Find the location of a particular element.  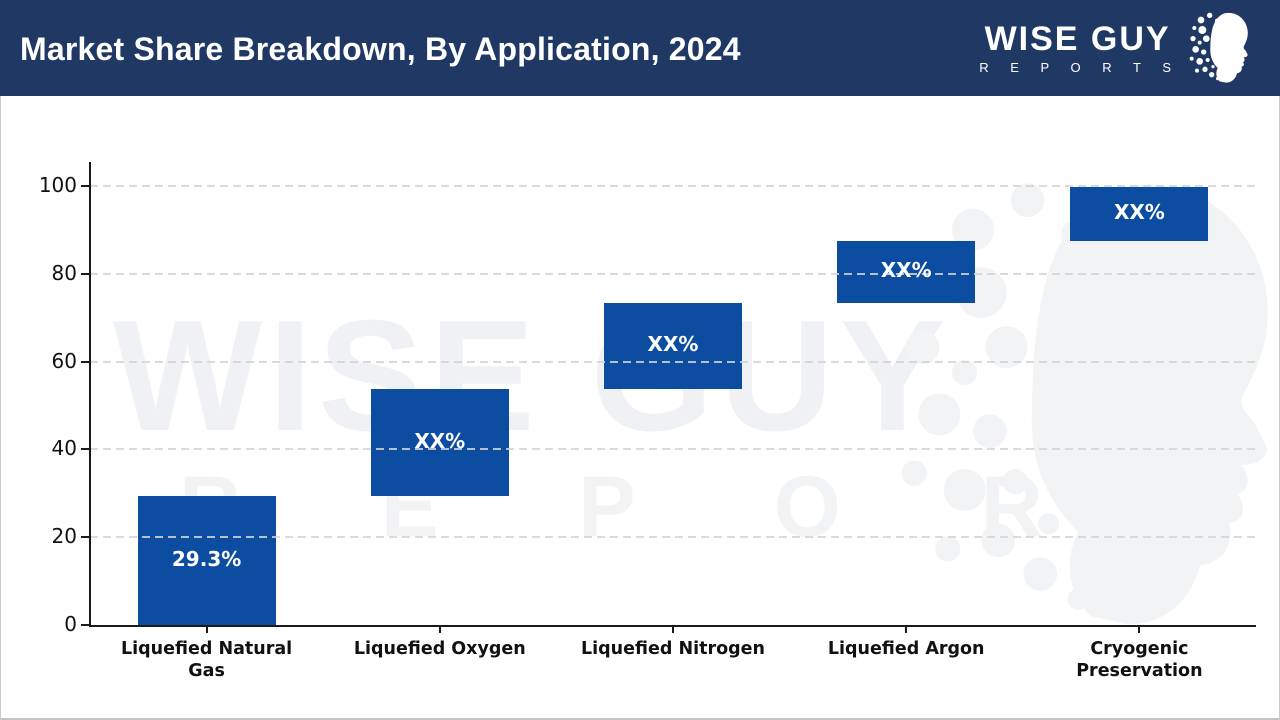

category-label: Liquefied Argon is located at coordinates (906, 649).